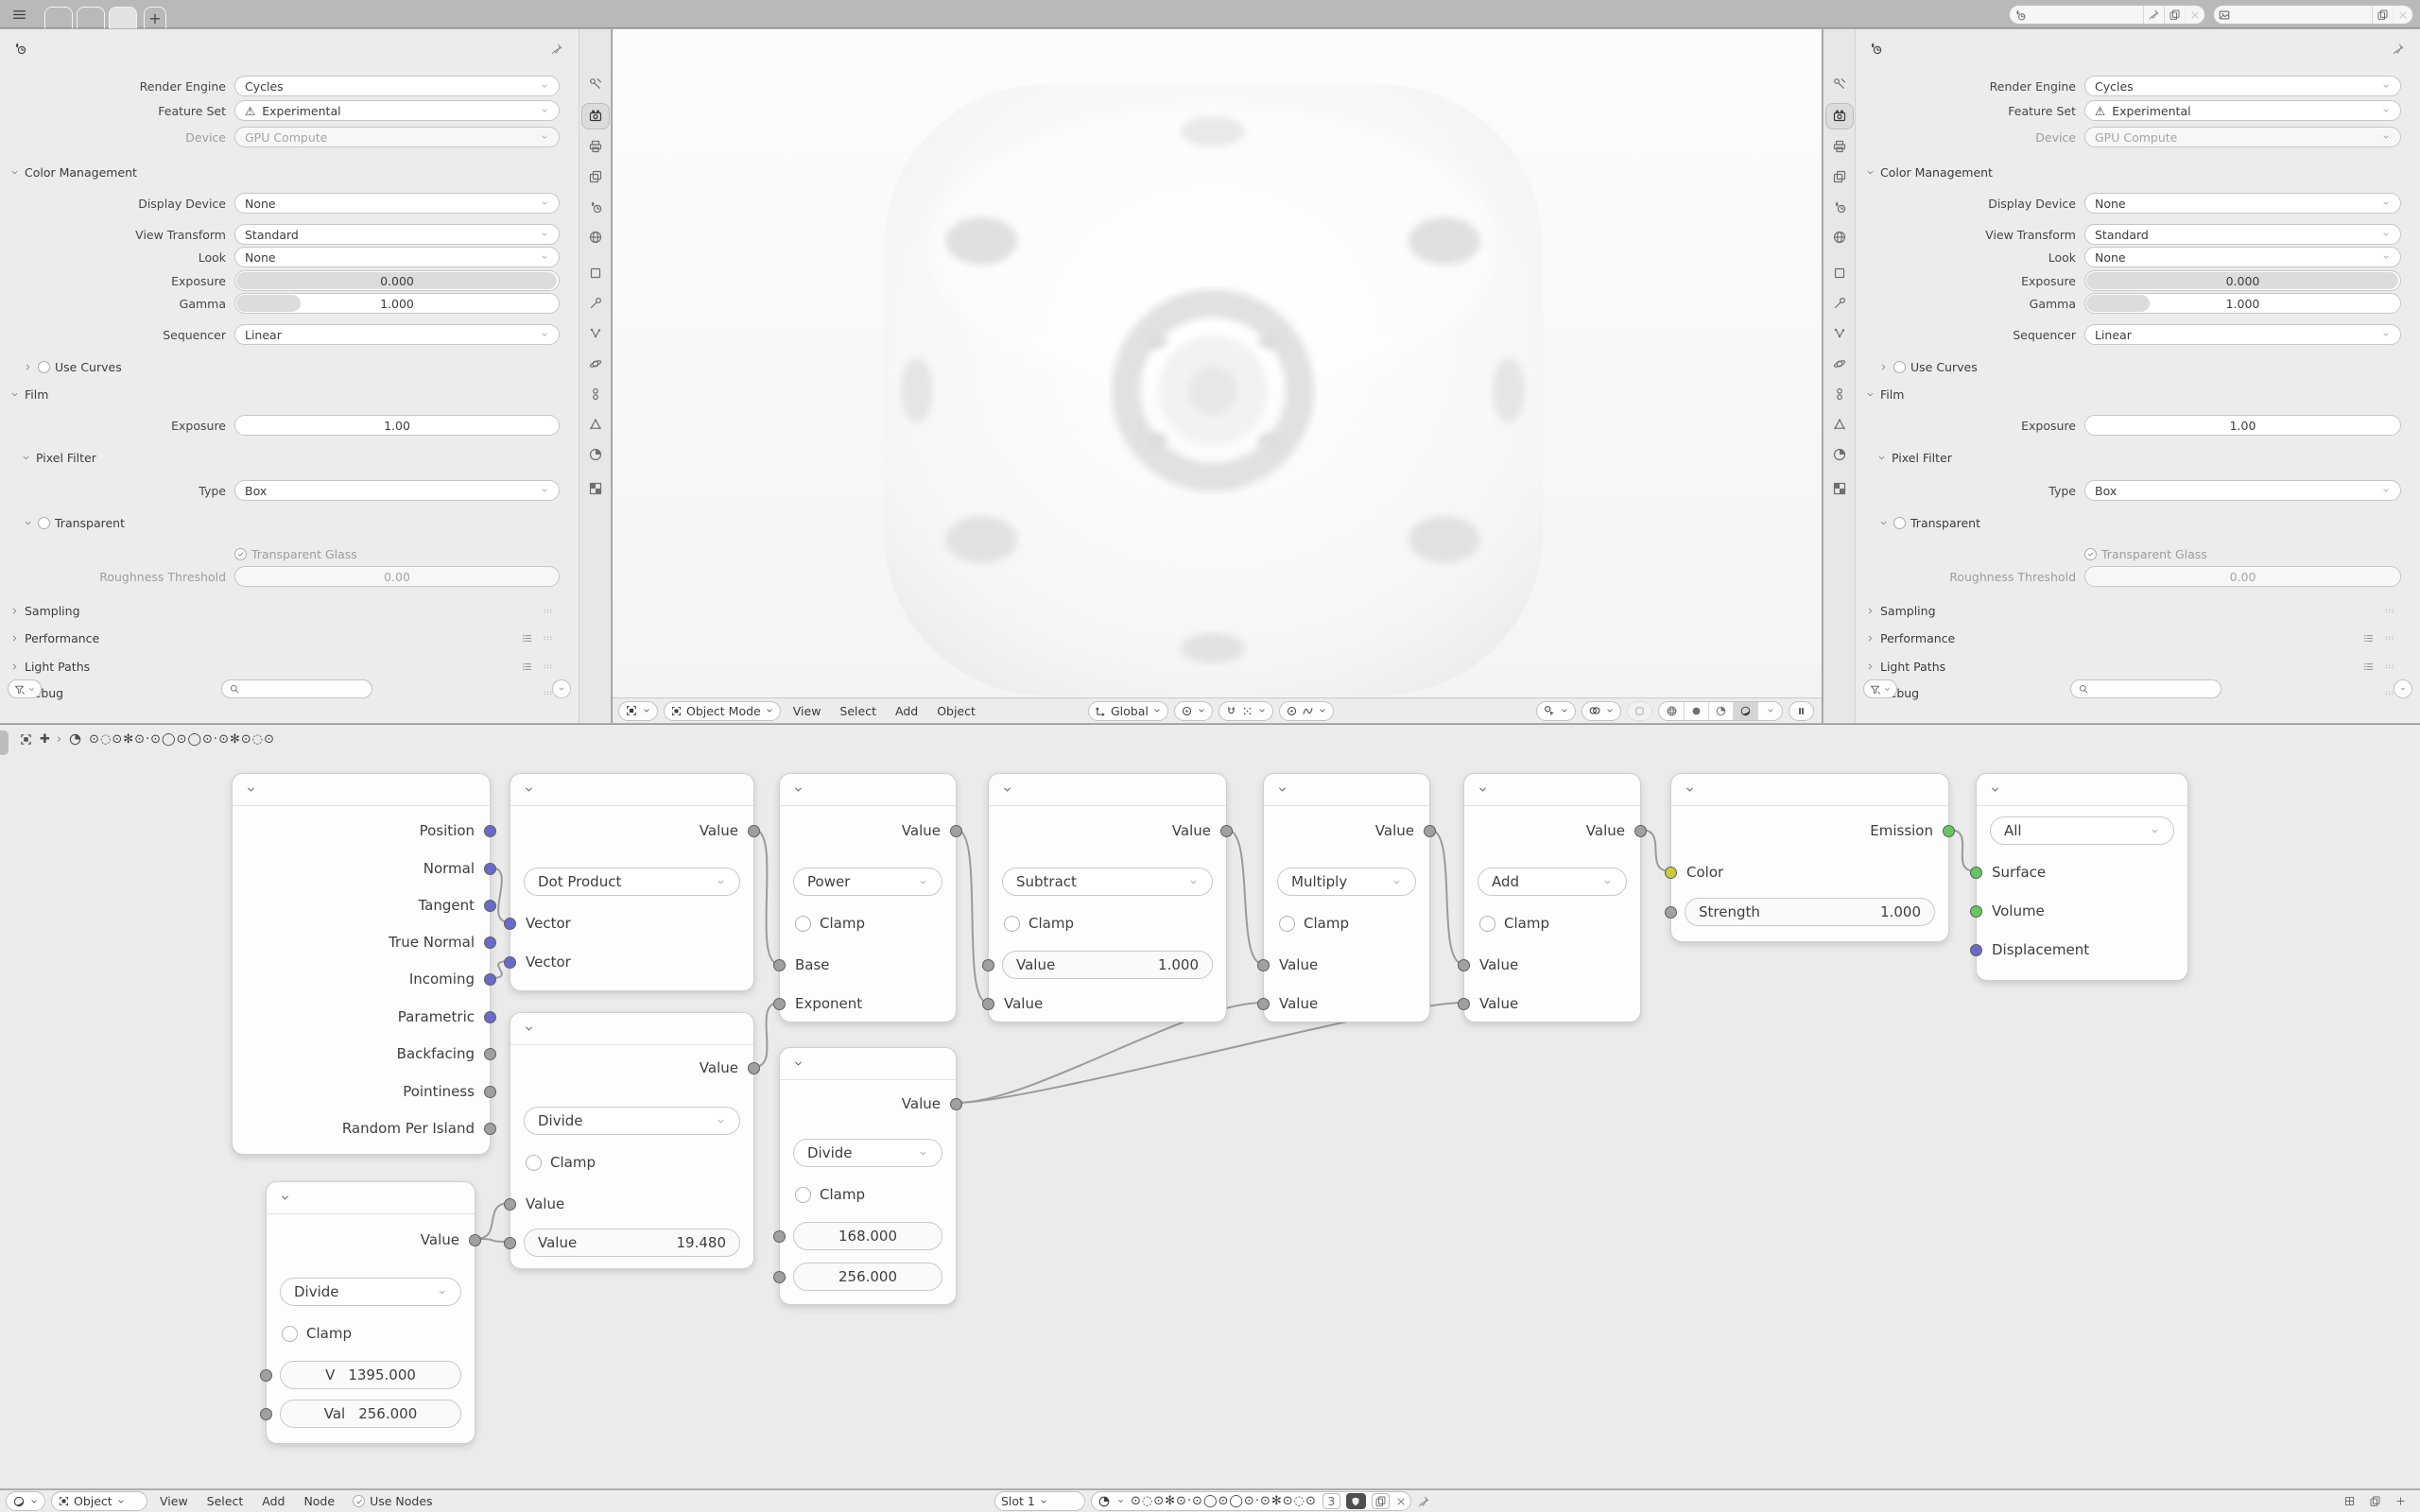 The width and height of the screenshot is (2420, 1512). Describe the element at coordinates (632, 1140) in the screenshot. I see `node-math-divide-19: Value Divide Clamp Value Value 19.480` at that location.